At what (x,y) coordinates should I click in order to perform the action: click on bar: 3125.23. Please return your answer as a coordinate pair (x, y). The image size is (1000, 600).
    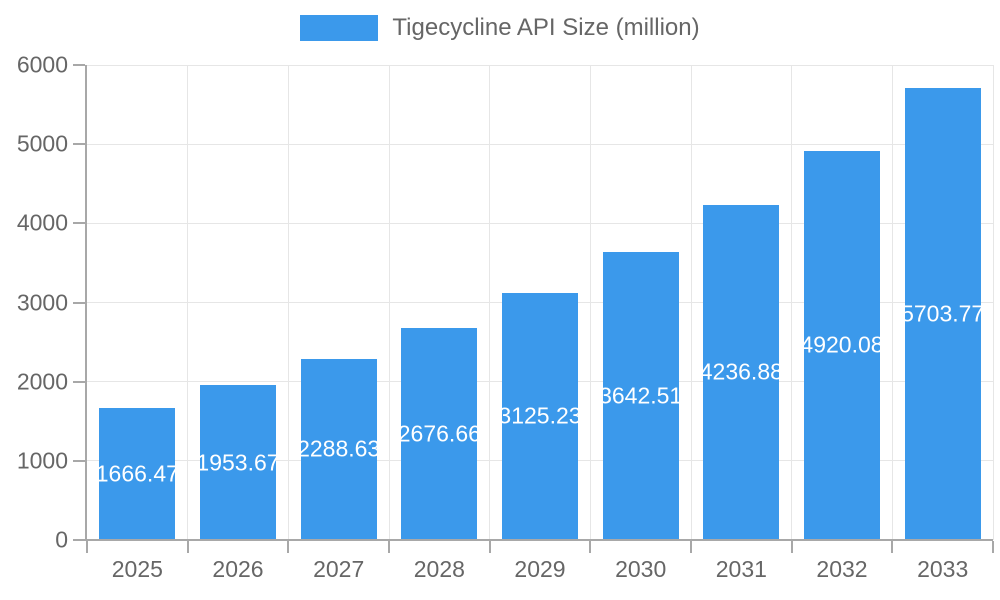
    Looking at the image, I should click on (540, 416).